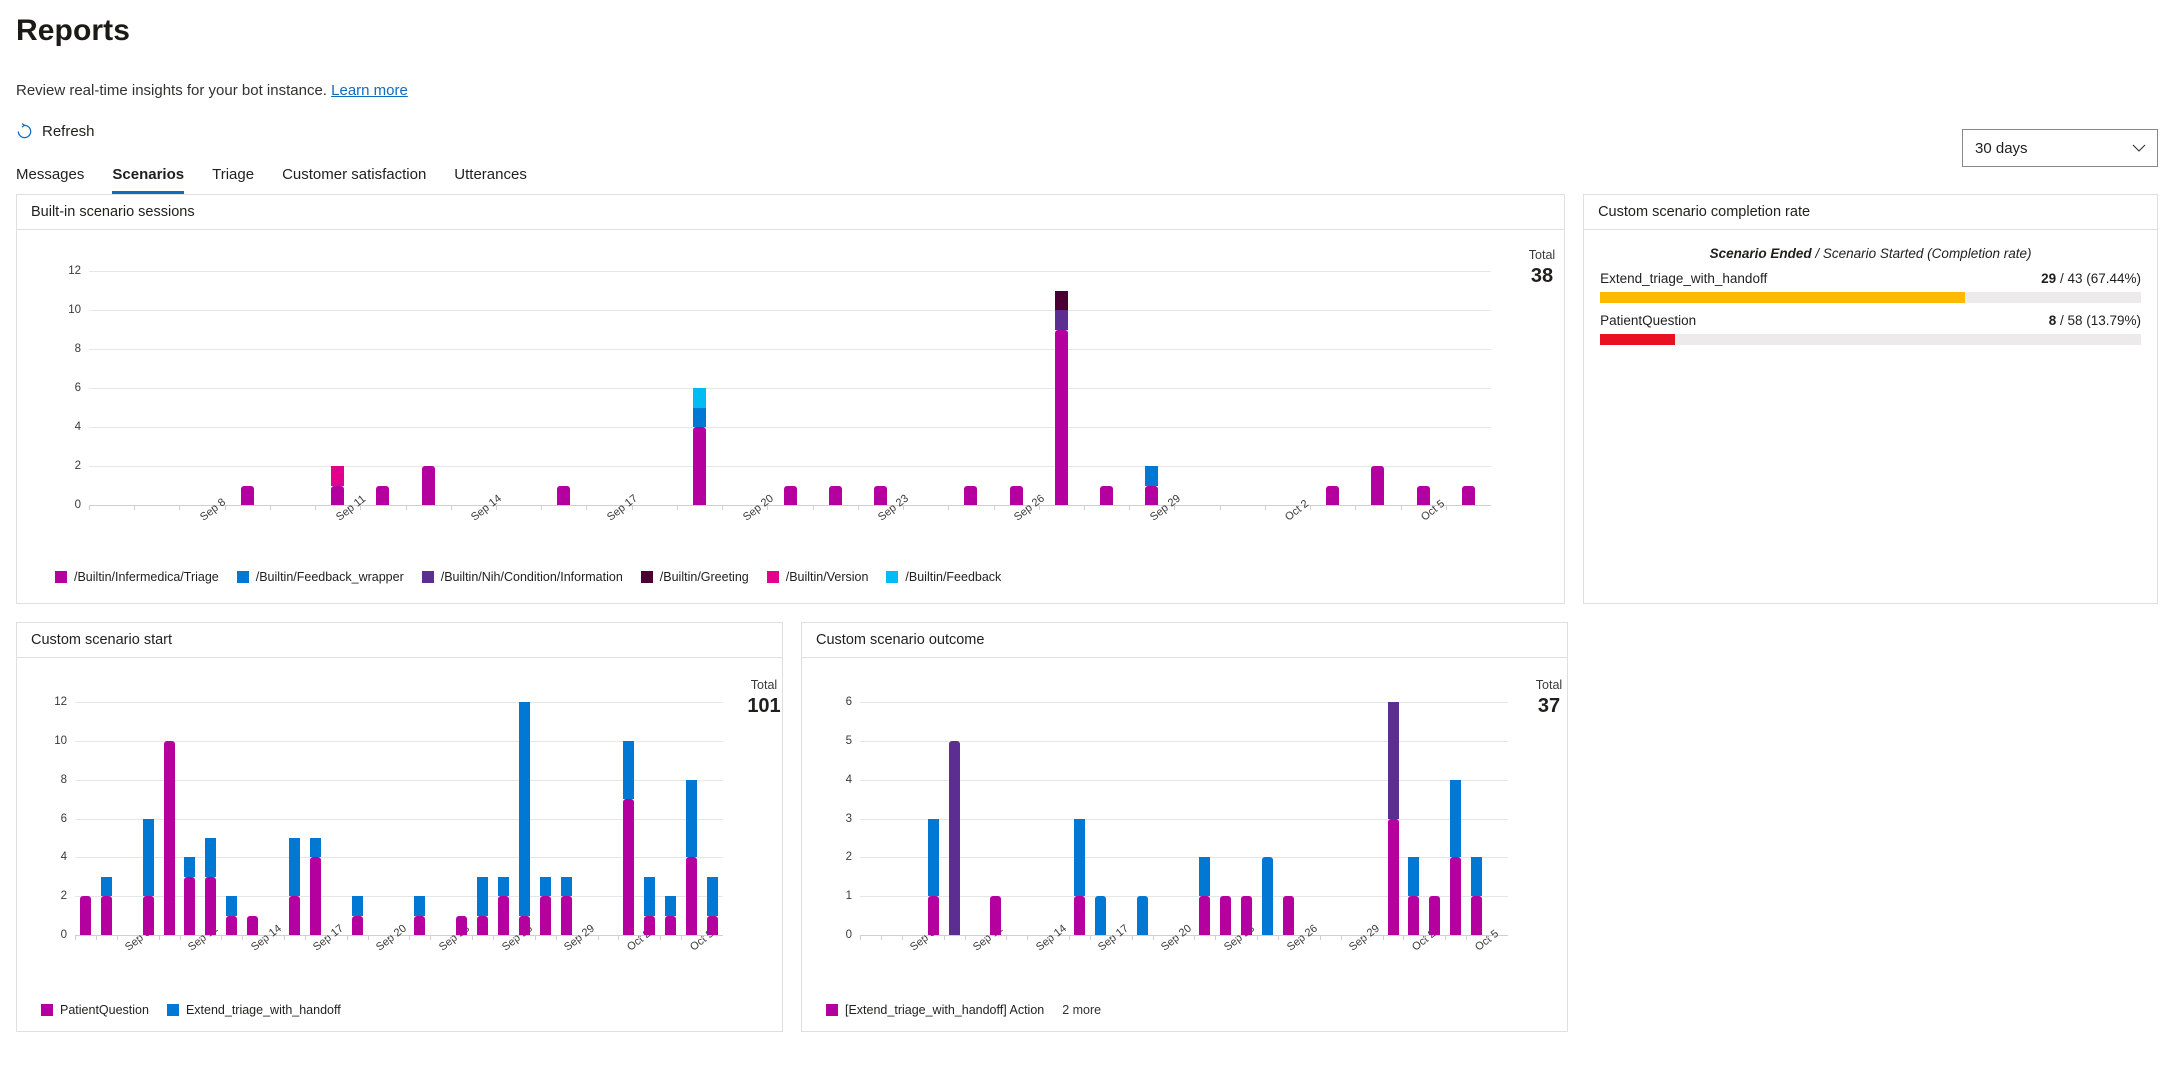 The height and width of the screenshot is (1069, 2174). I want to click on legend-item: [Extend_triage_with_handoff] Action, so click(935, 1010).